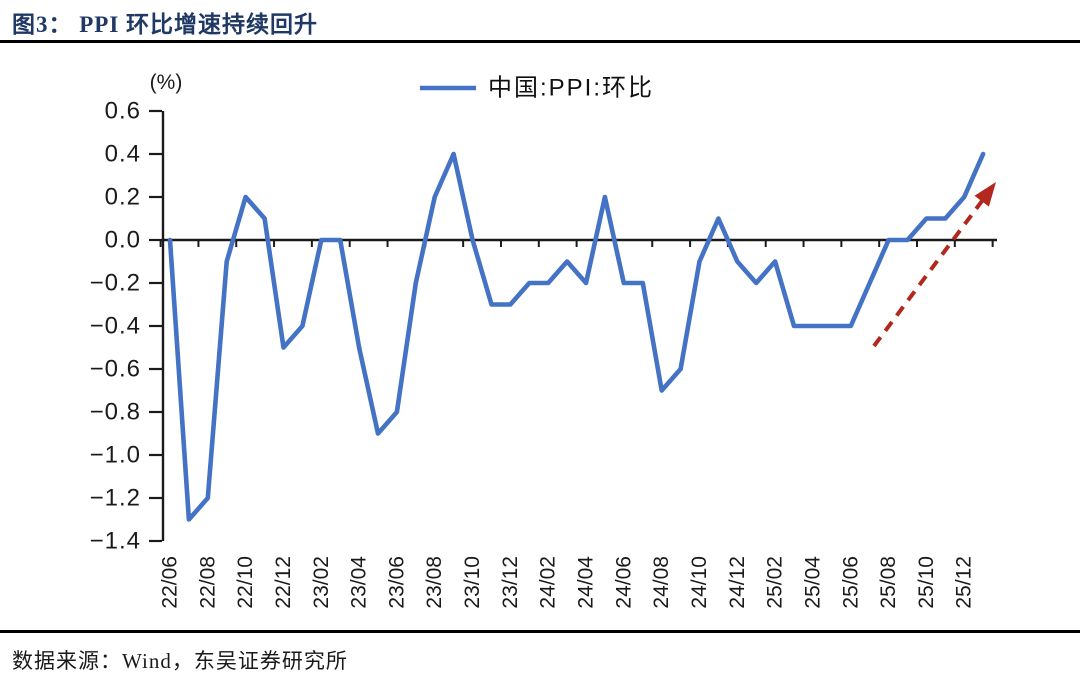 Image resolution: width=1080 pixels, height=692 pixels. I want to click on x-tick-label: 25/02, so click(775, 582).